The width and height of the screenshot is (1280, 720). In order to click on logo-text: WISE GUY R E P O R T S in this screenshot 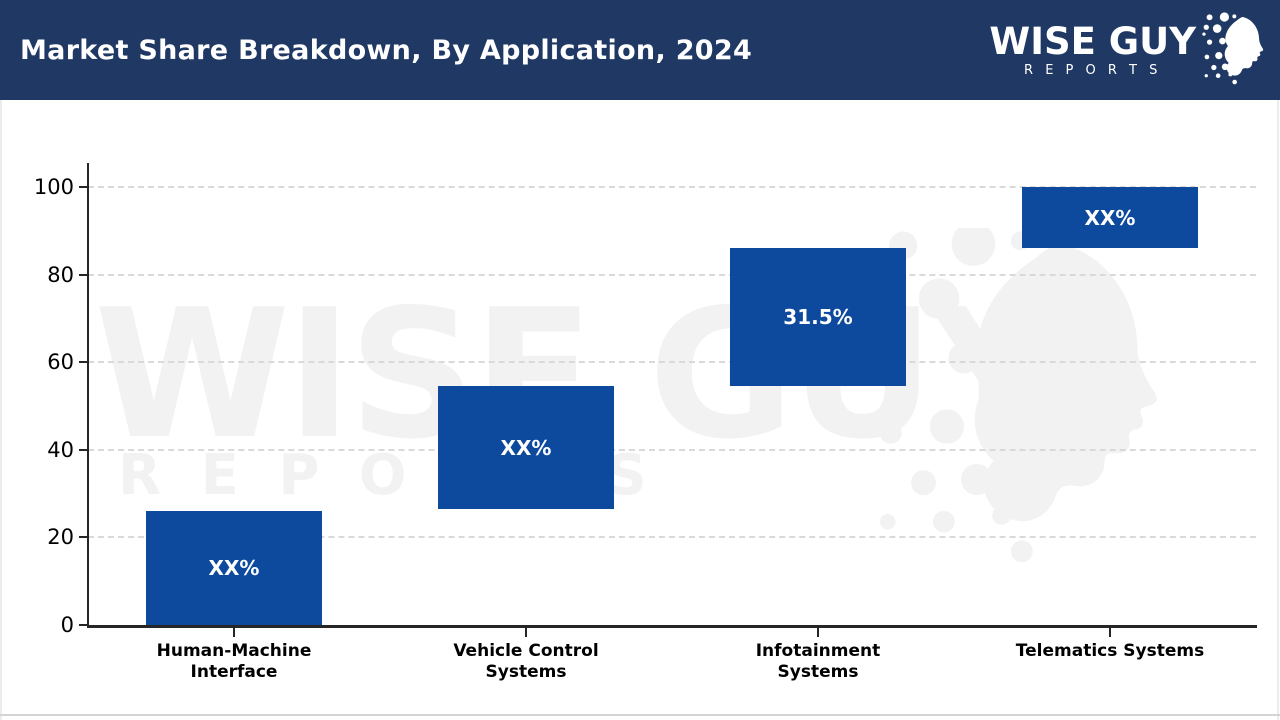, I will do `click(1092, 50)`.